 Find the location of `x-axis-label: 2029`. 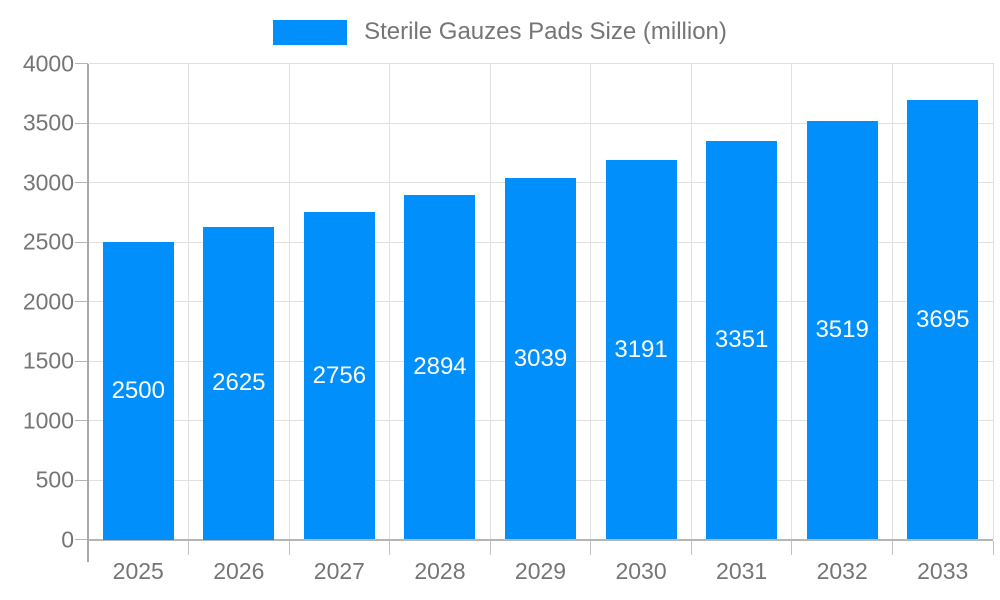

x-axis-label: 2029 is located at coordinates (540, 570).